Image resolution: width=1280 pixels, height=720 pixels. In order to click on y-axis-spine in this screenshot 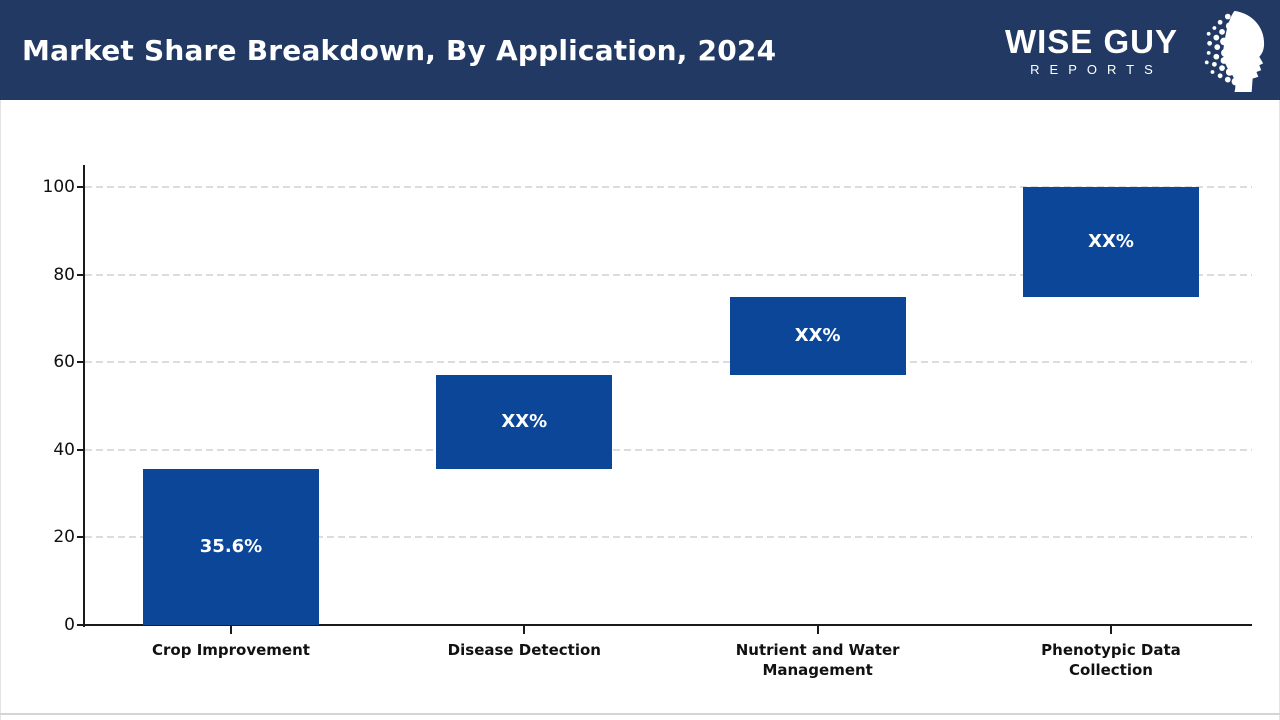, I will do `click(84, 396)`.